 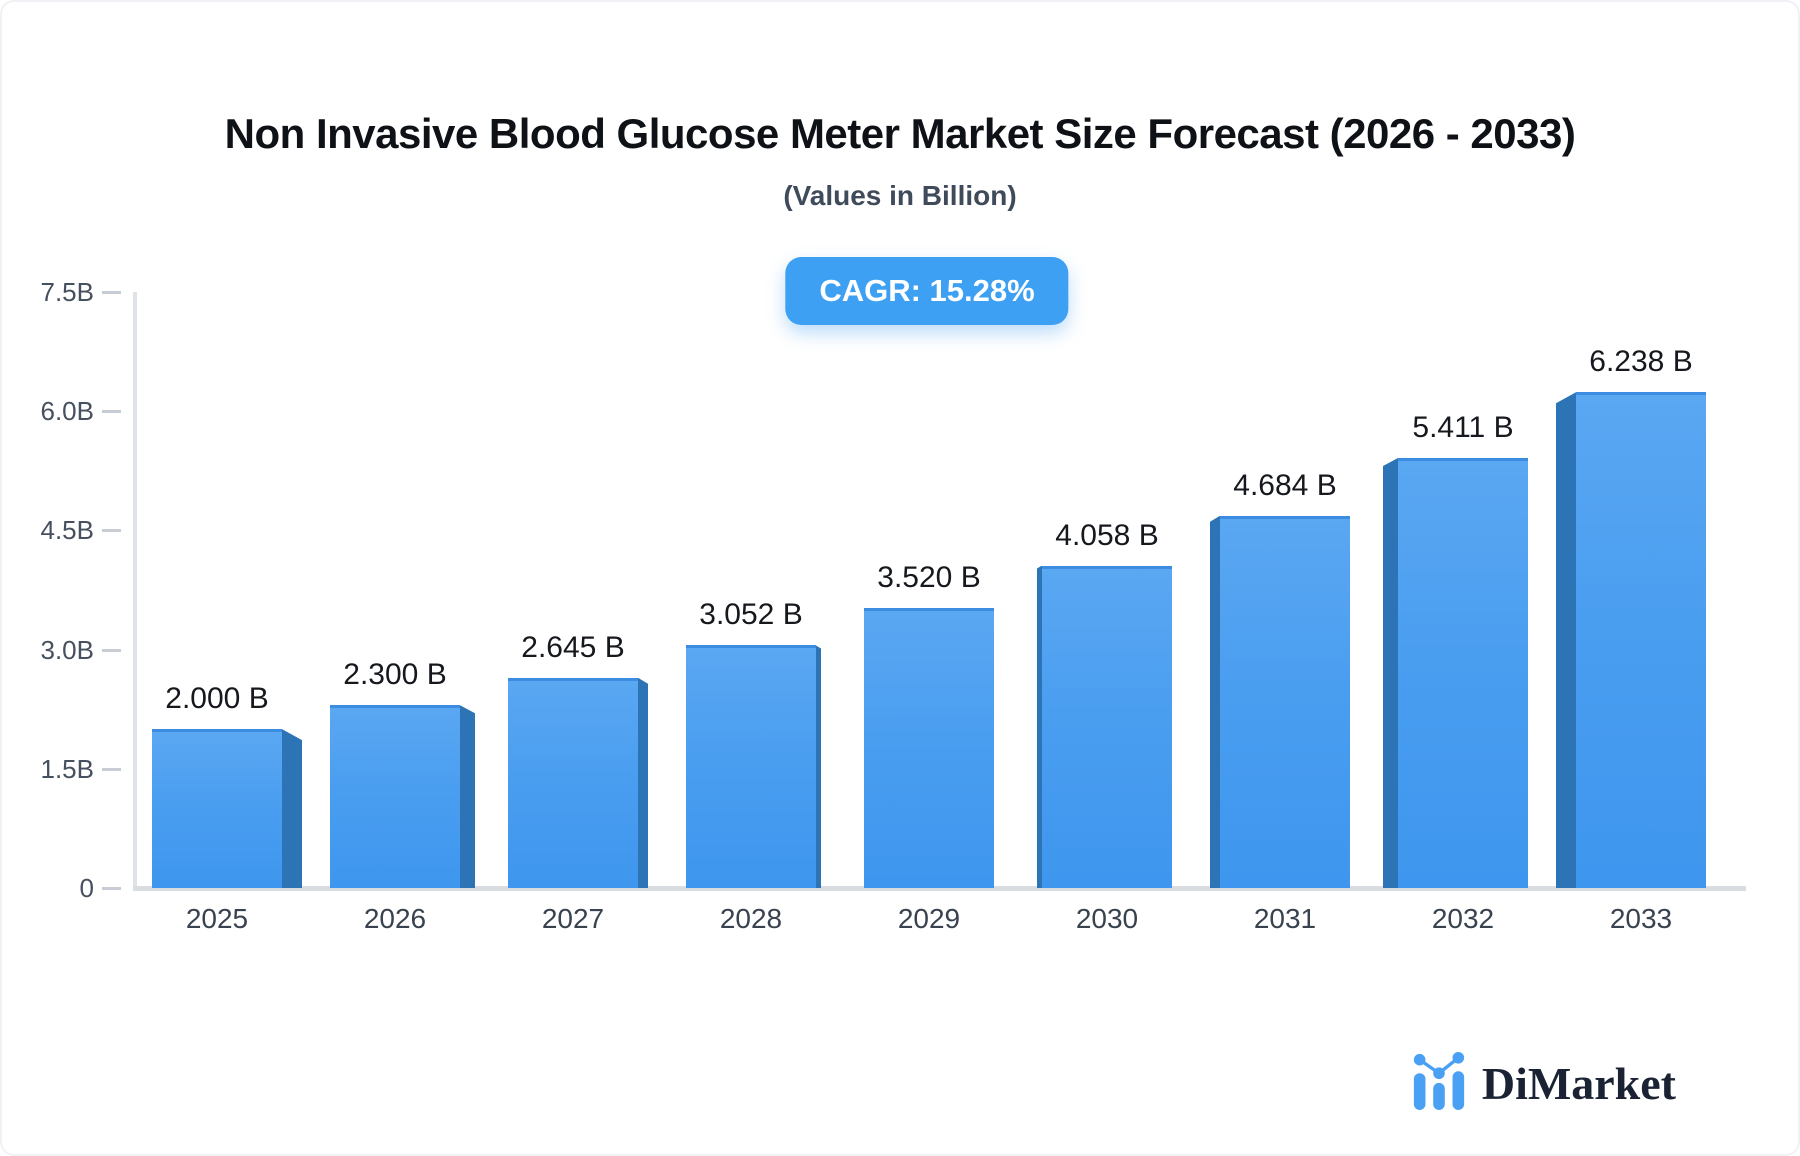 What do you see at coordinates (67, 411) in the screenshot?
I see `y-axis-label: 6.0B` at bounding box center [67, 411].